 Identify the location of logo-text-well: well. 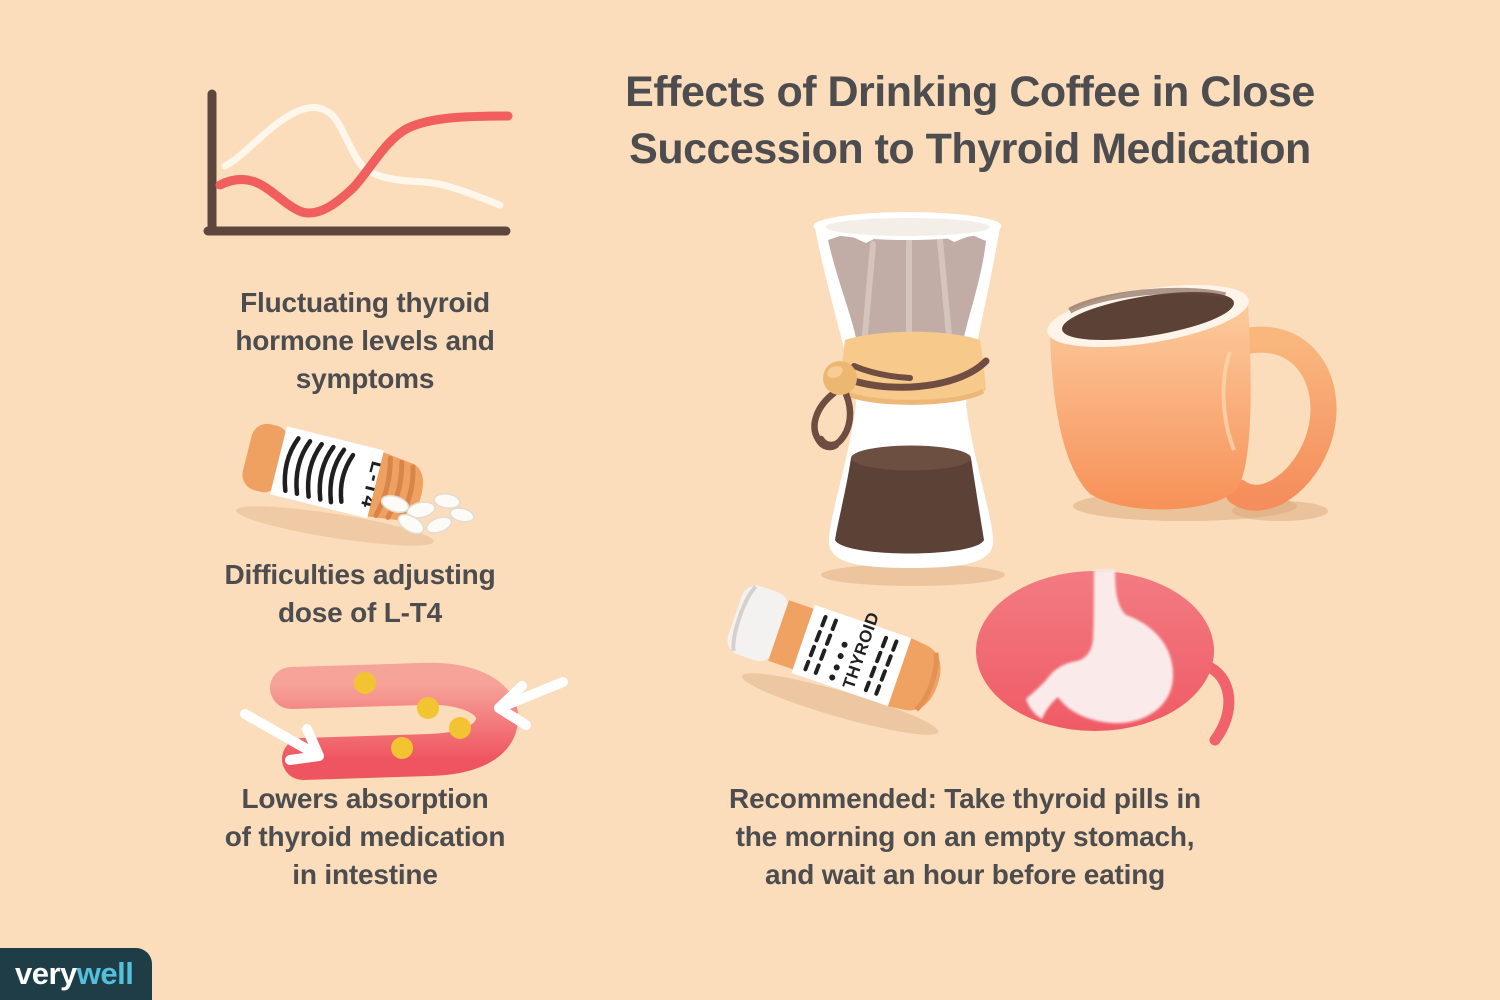
(105, 973).